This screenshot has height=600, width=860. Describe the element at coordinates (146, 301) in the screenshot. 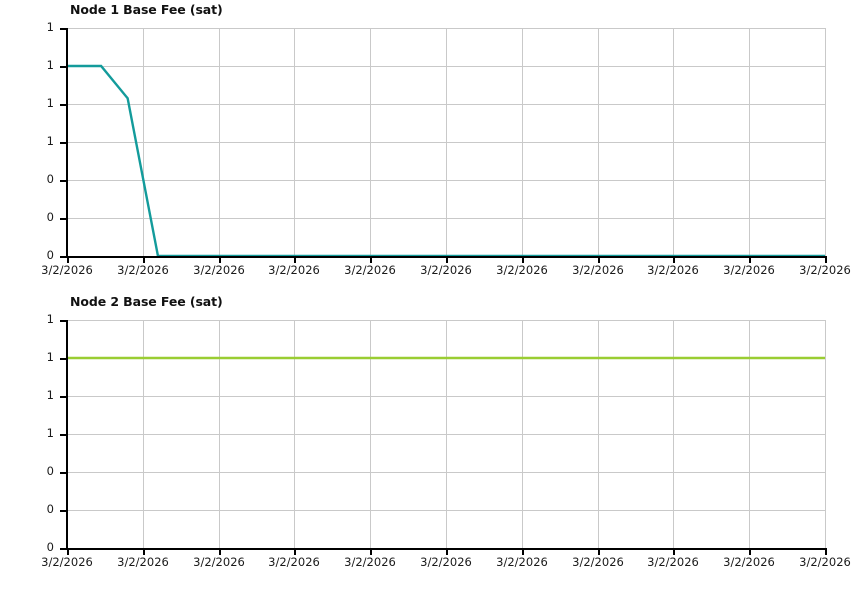

I see `chart-title-node-2: Node 2 Base Fee (sat)` at that location.